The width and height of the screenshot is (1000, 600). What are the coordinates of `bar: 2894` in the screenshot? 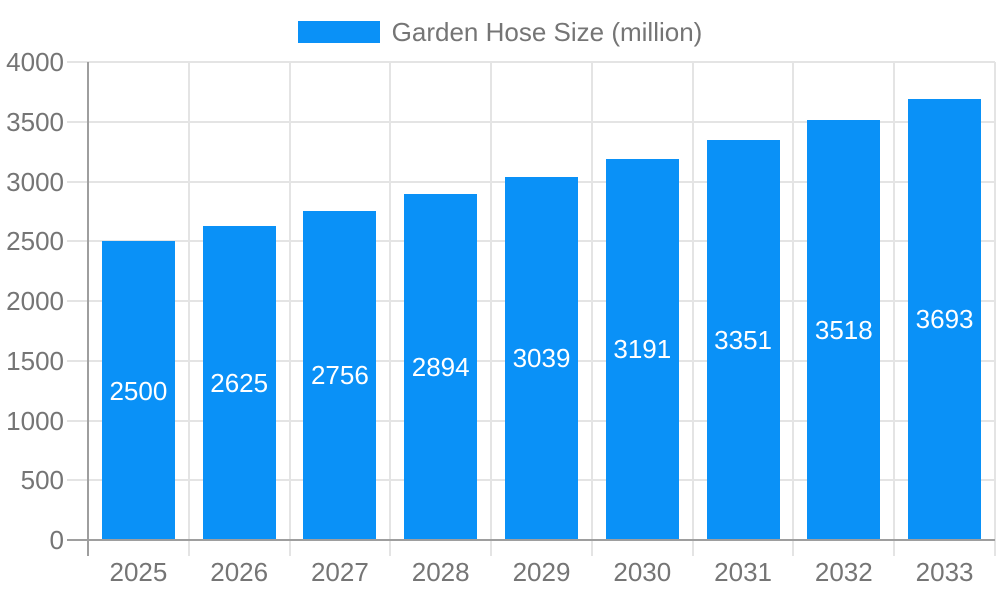 It's located at (441, 367).